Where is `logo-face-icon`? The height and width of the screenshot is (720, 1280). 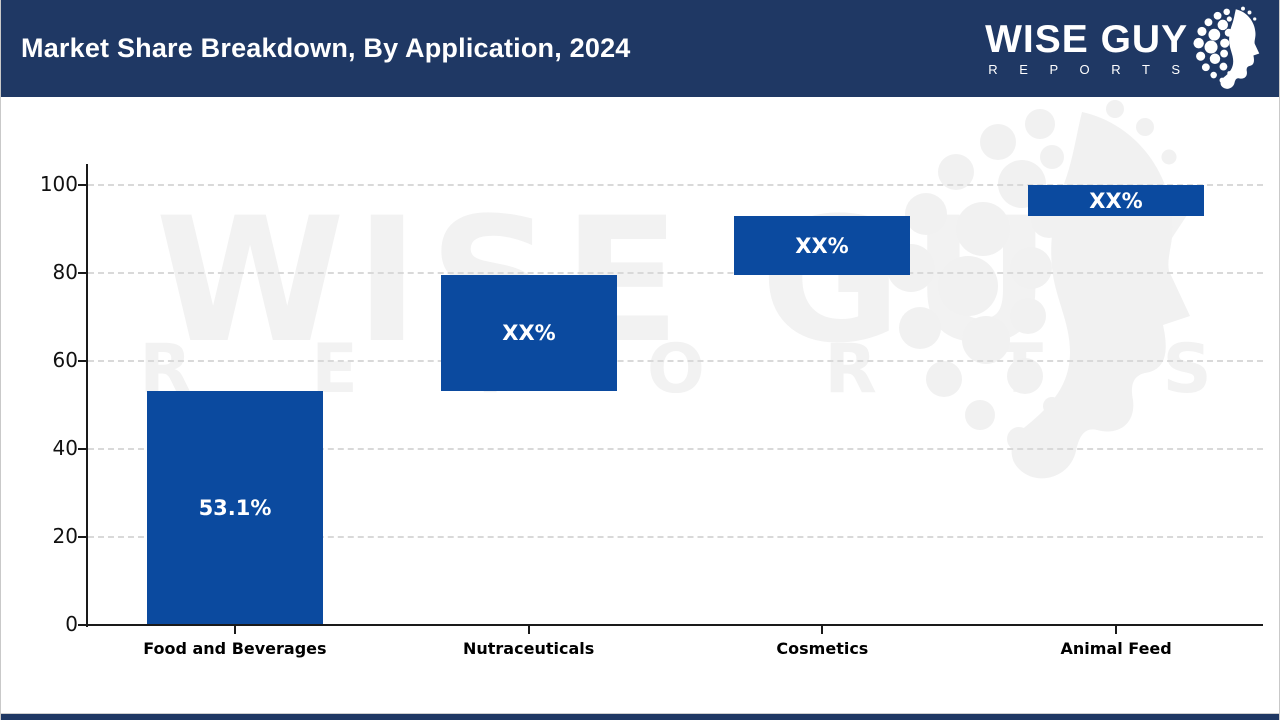
logo-face-icon is located at coordinates (1226, 47).